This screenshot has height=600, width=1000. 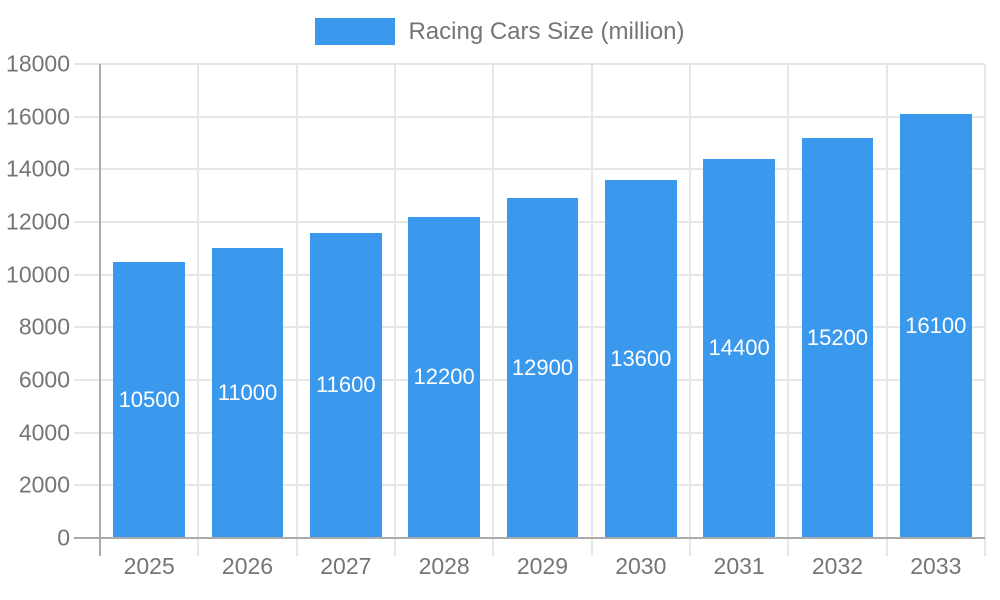 What do you see at coordinates (38, 221) in the screenshot?
I see `y-tick-label: 12000` at bounding box center [38, 221].